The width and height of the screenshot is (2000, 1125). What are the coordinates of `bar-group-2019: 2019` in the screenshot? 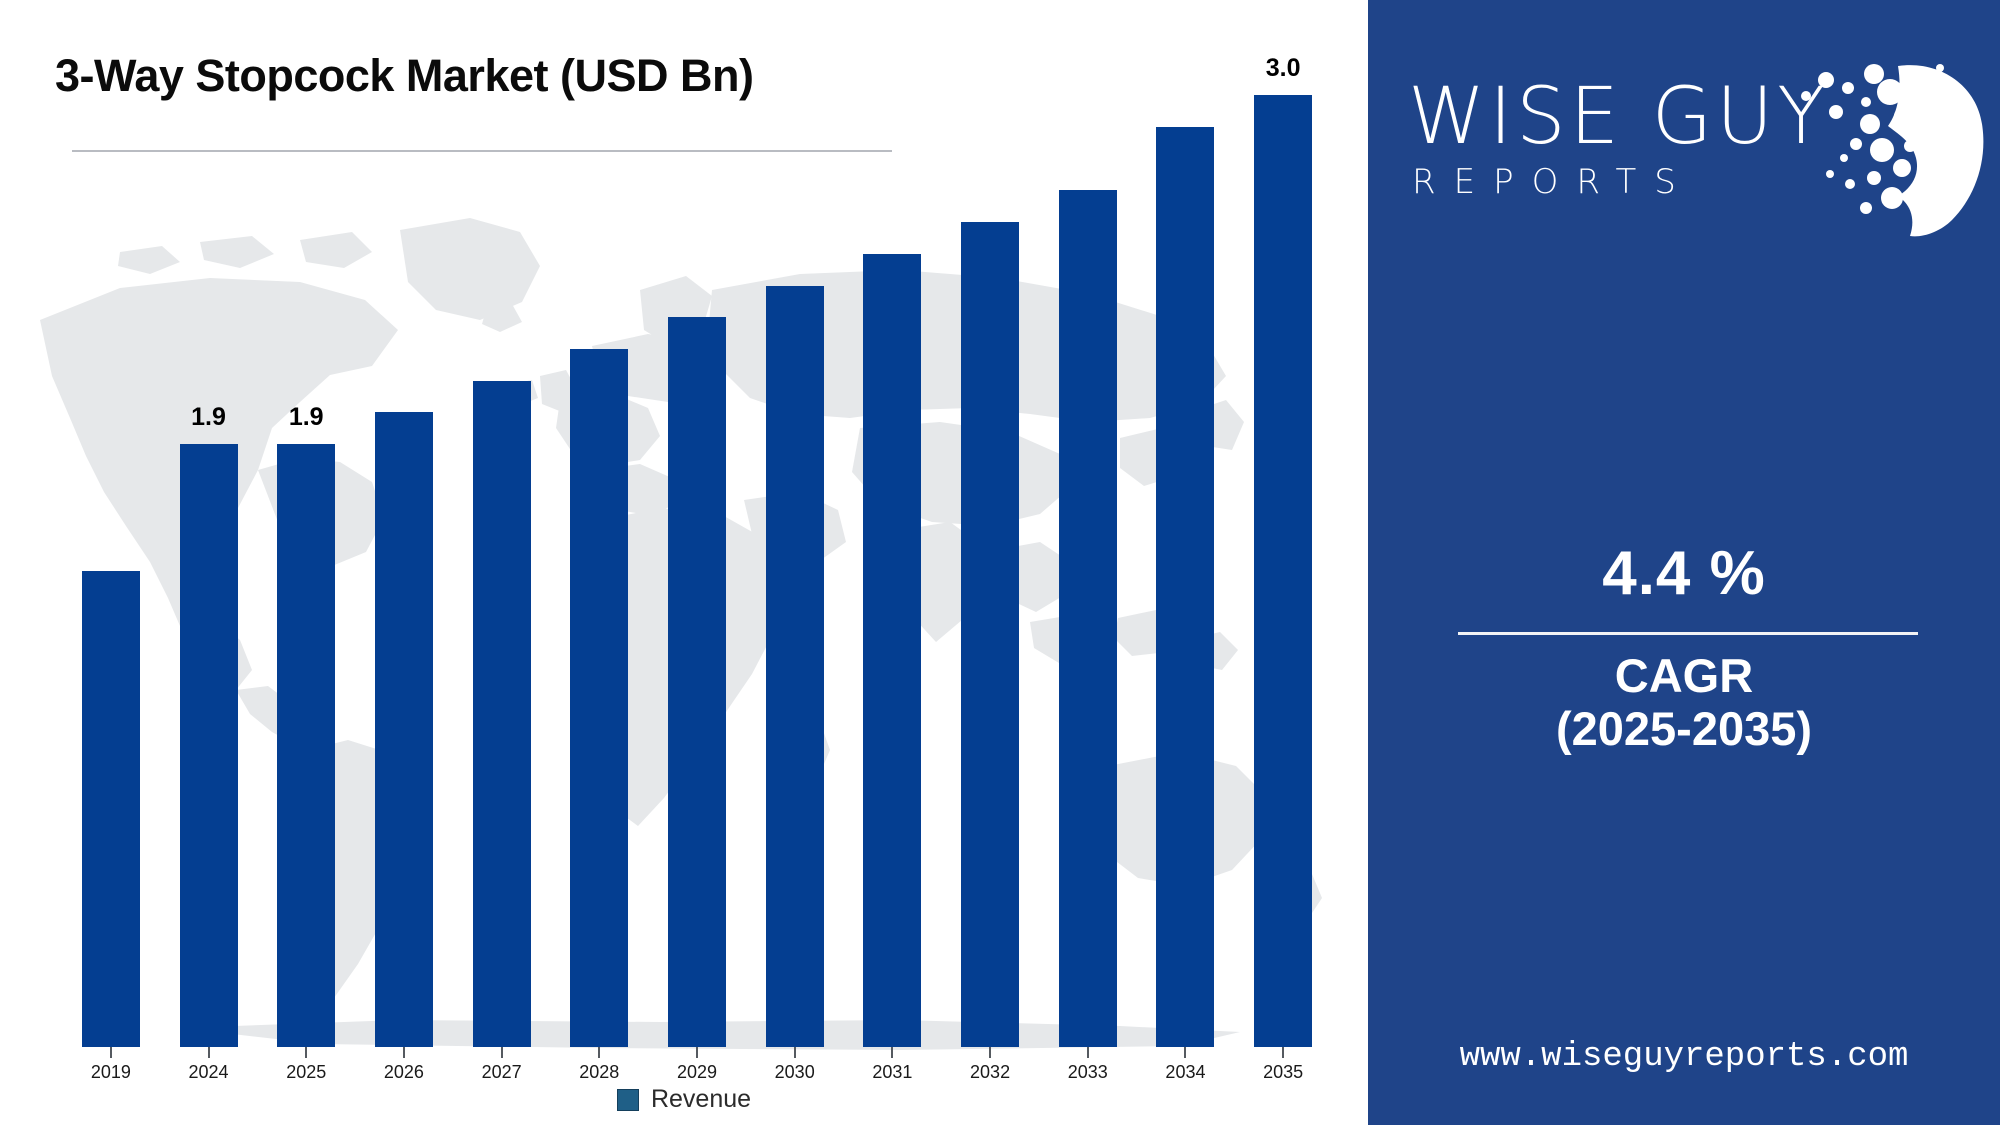 It's located at (111, 541).